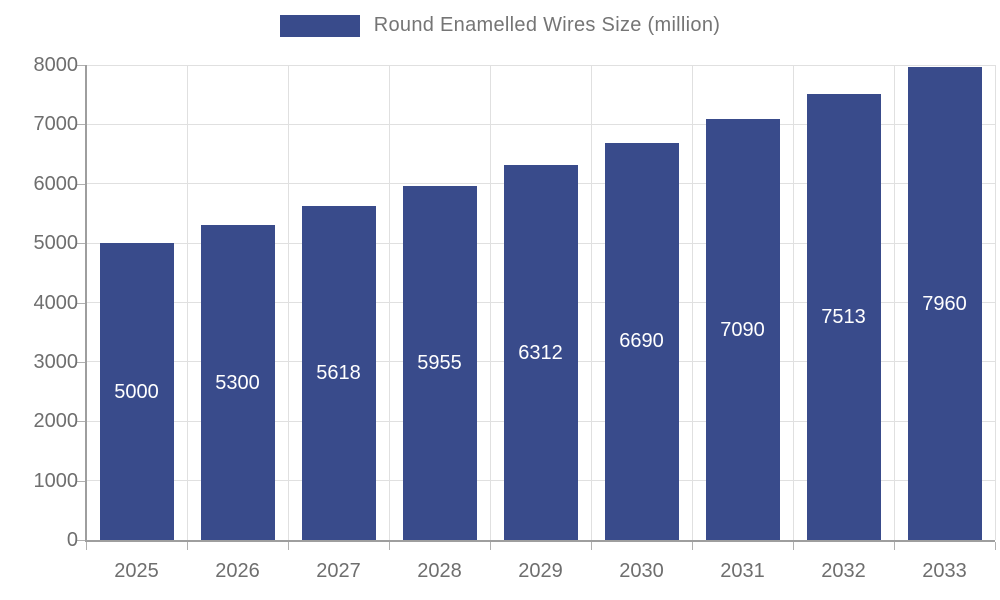  What do you see at coordinates (540, 571) in the screenshot?
I see `x-tick-label: 2029` at bounding box center [540, 571].